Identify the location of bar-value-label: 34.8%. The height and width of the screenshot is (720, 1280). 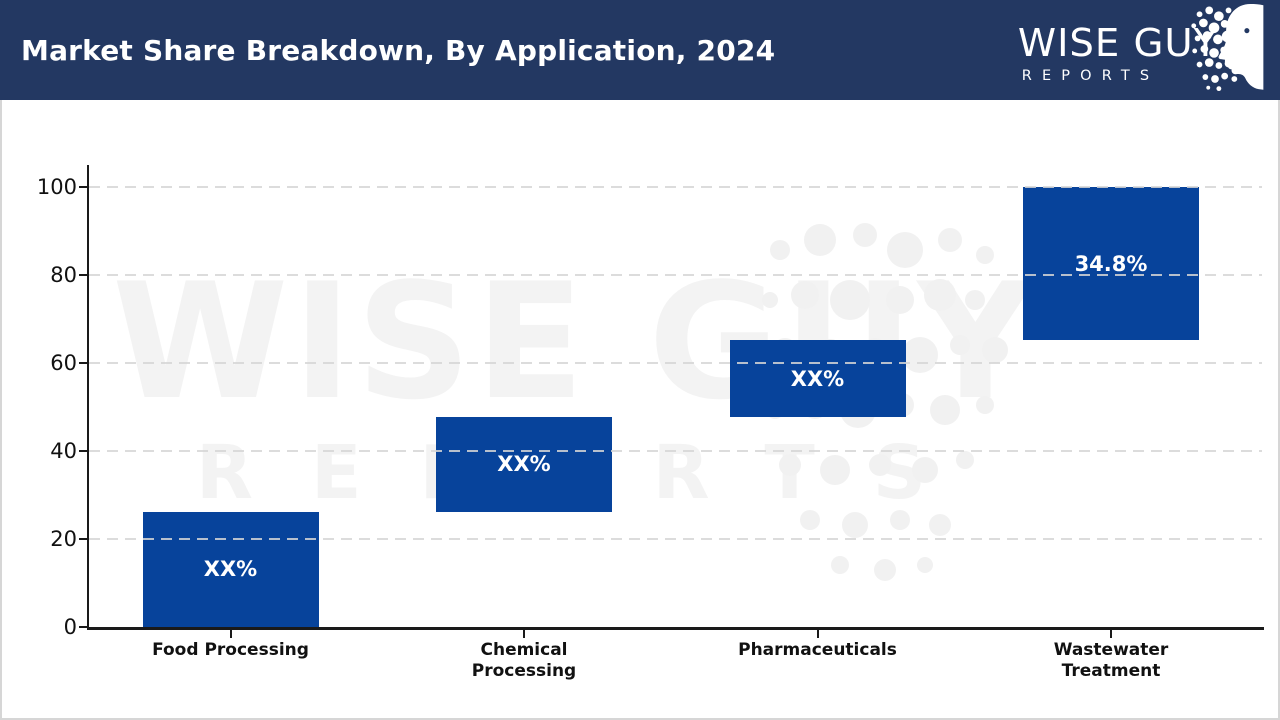
(1111, 263).